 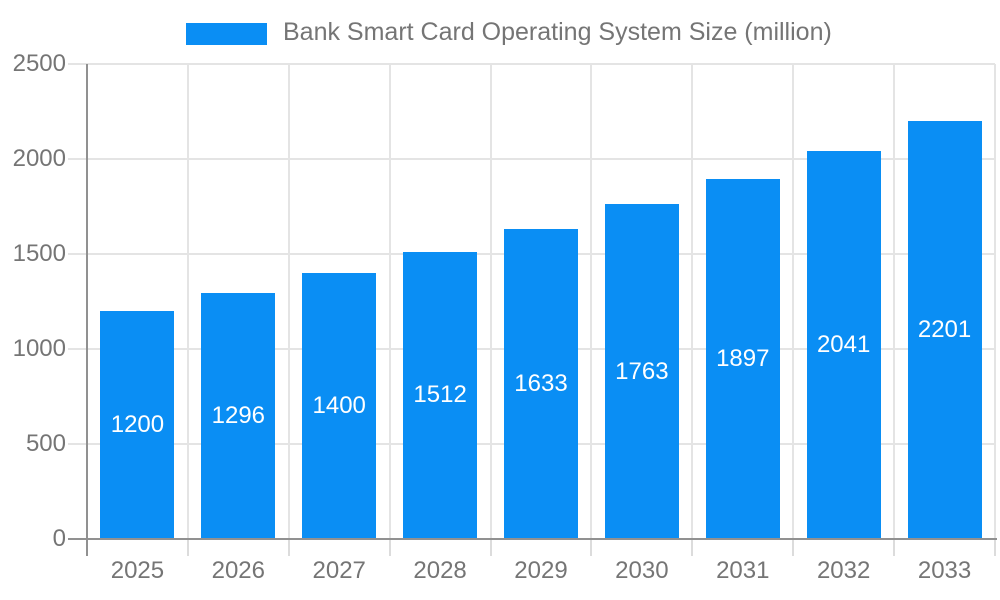 What do you see at coordinates (541, 570) in the screenshot?
I see `x-tick-label: 2029` at bounding box center [541, 570].